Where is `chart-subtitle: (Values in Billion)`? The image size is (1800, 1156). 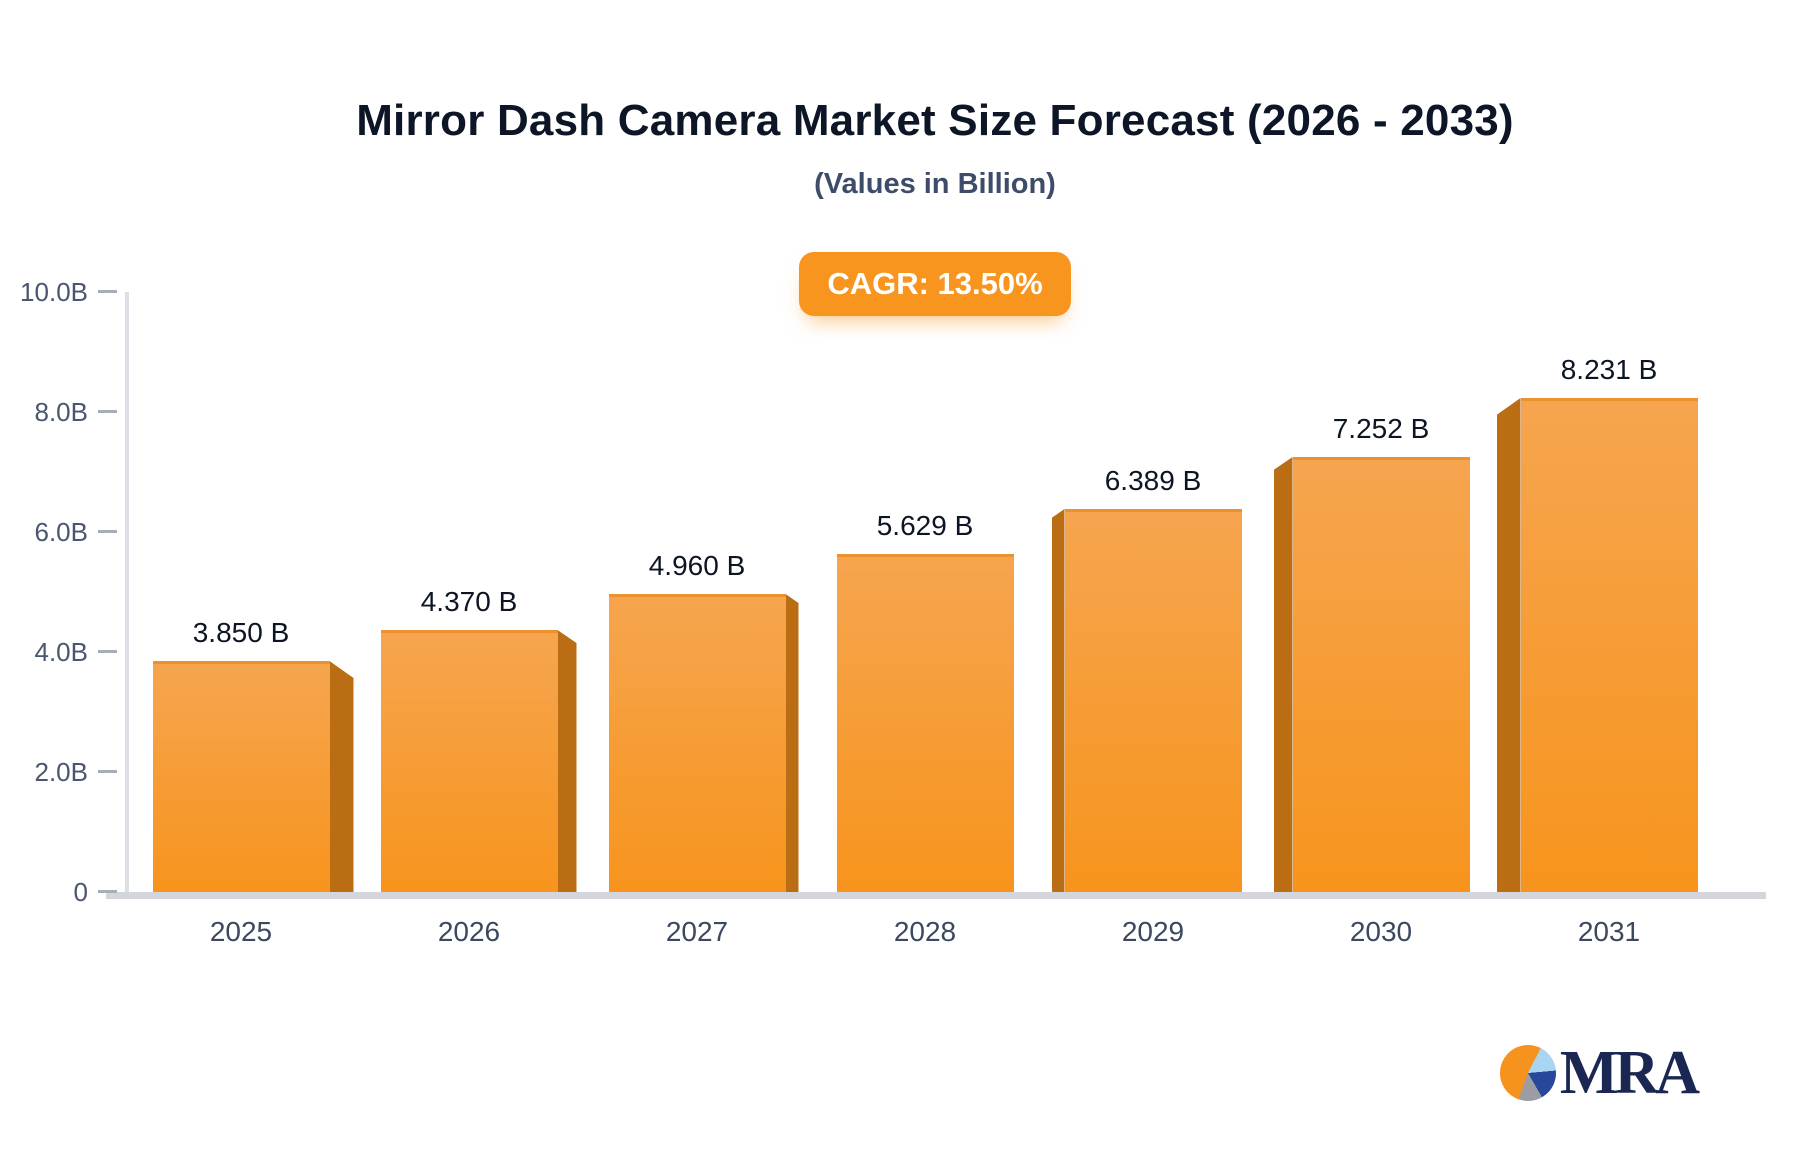 chart-subtitle: (Values in Billion) is located at coordinates (935, 184).